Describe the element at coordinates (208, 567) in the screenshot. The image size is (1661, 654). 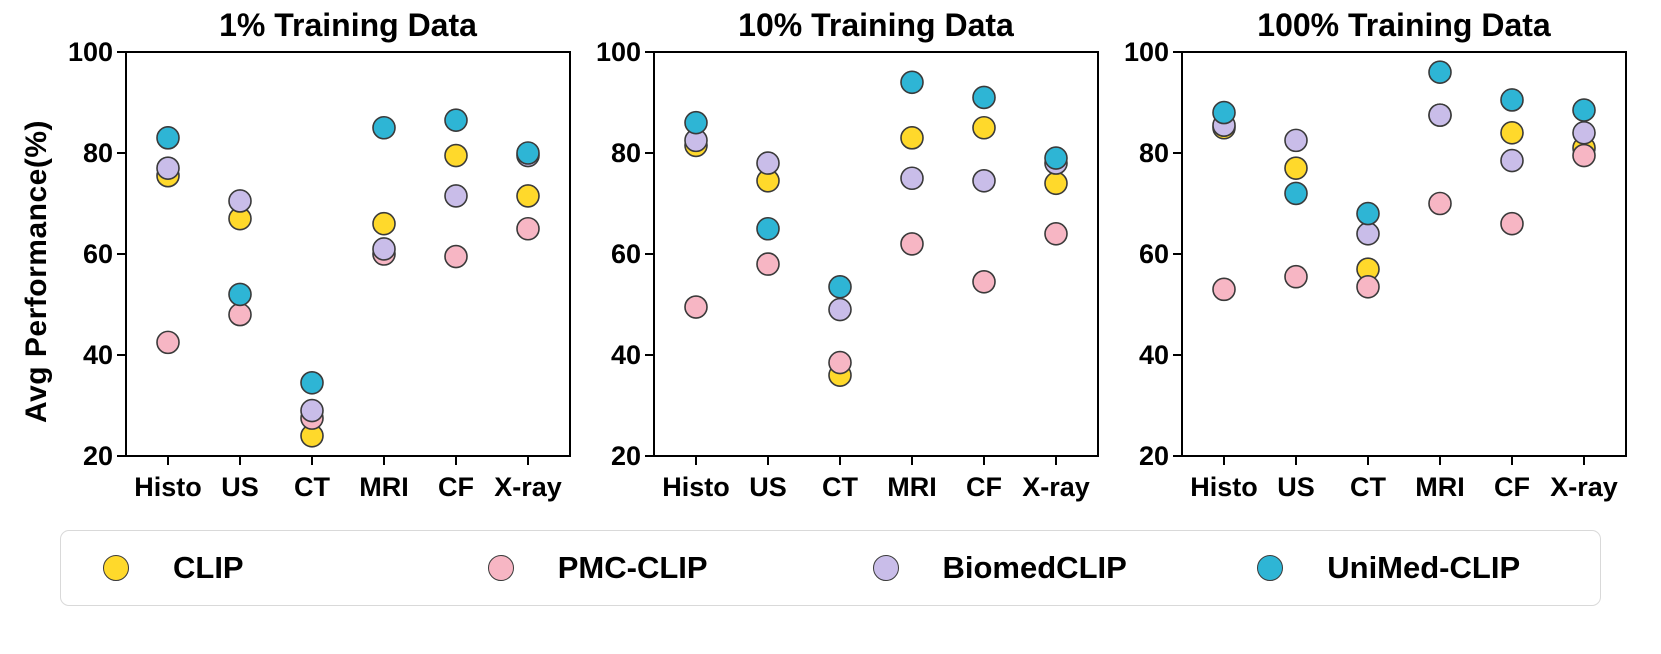
I see `legend-label: CLIP` at that location.